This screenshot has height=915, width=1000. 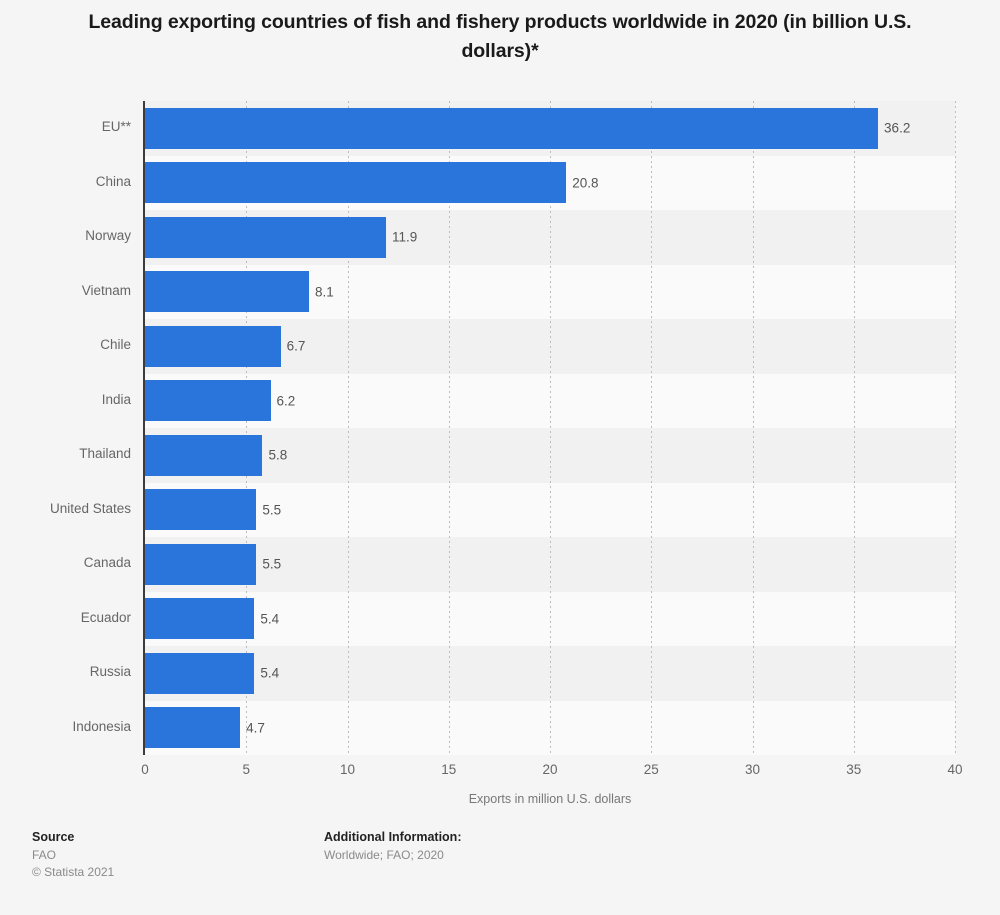 I want to click on x-axis-tick-label: 20, so click(x=550, y=769).